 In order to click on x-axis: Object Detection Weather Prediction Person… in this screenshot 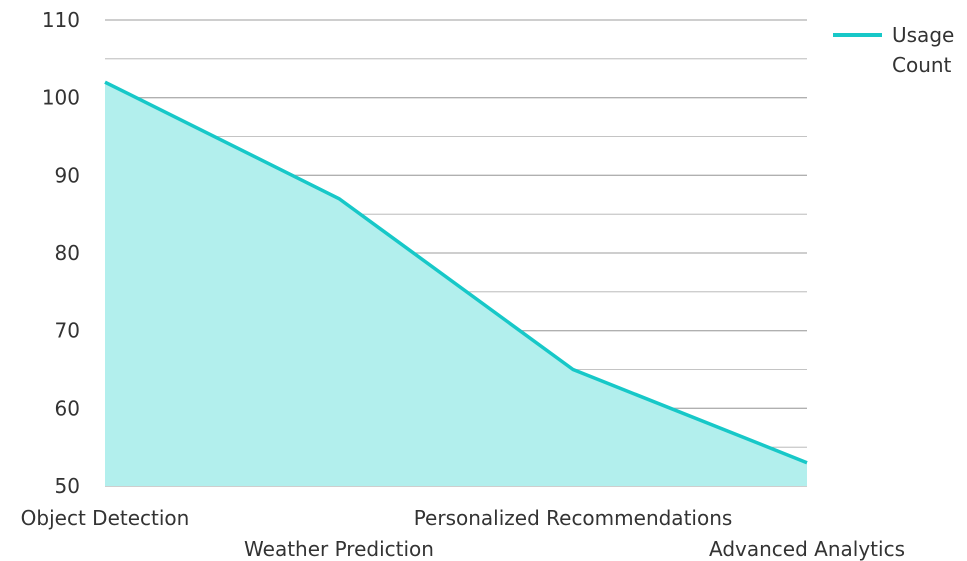, I will do `click(463, 533)`.